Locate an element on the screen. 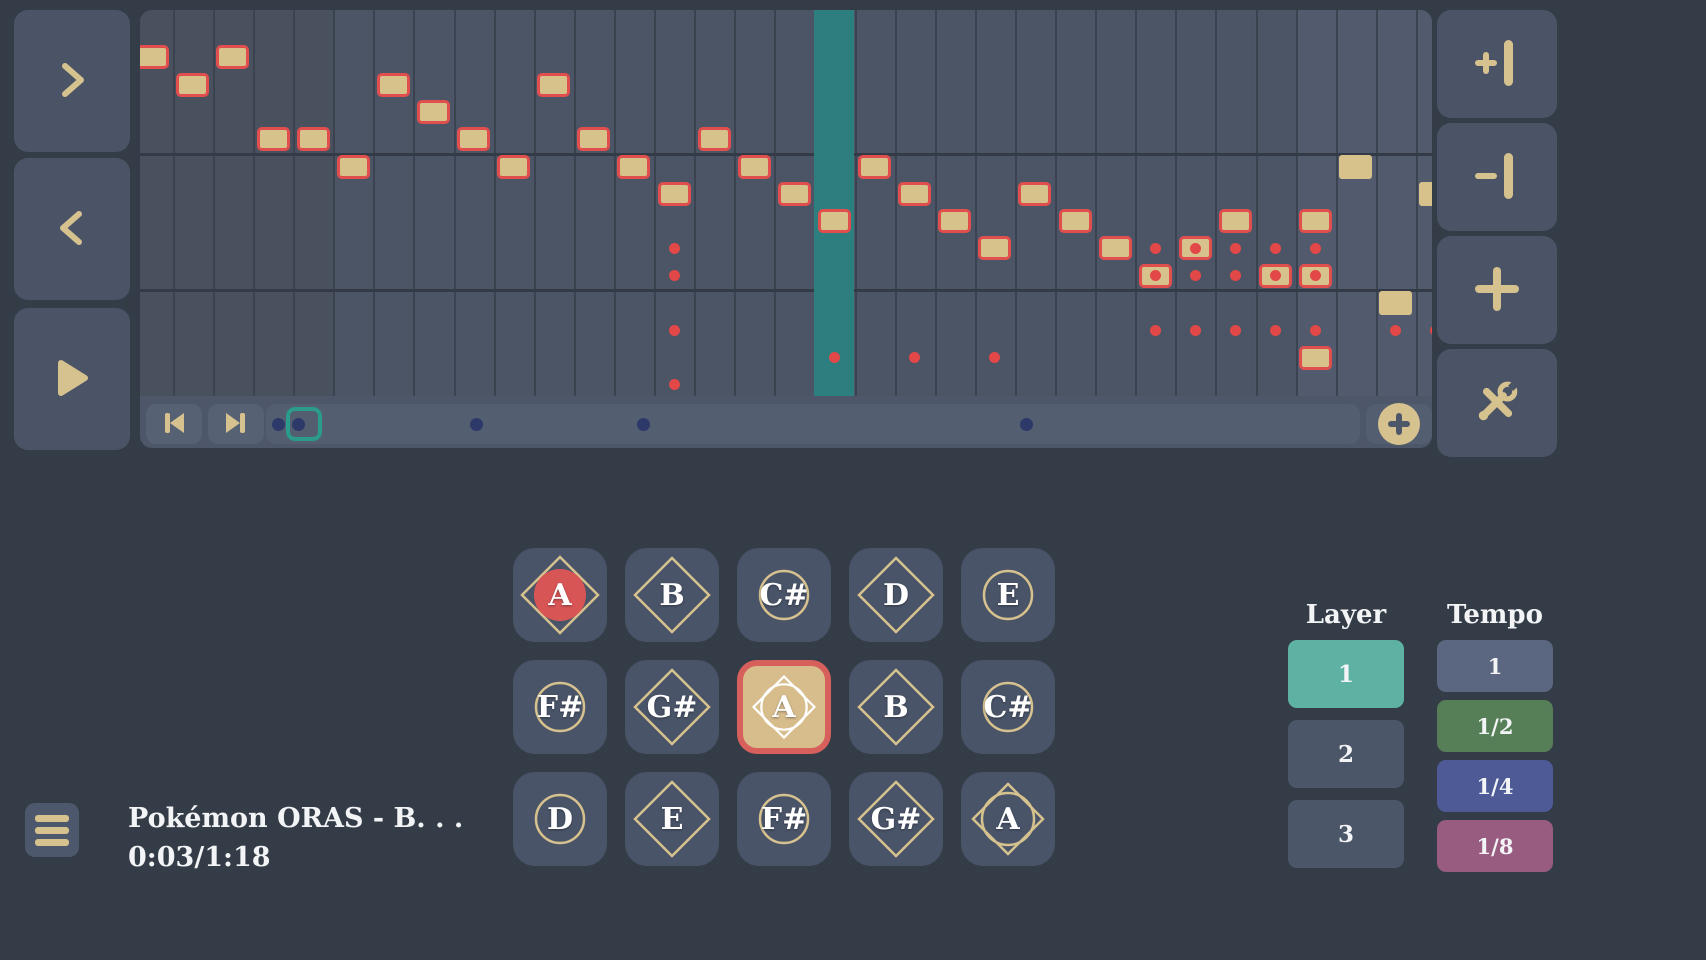 The width and height of the screenshot is (1706, 960). timeline-scrubber is located at coordinates (813, 424).